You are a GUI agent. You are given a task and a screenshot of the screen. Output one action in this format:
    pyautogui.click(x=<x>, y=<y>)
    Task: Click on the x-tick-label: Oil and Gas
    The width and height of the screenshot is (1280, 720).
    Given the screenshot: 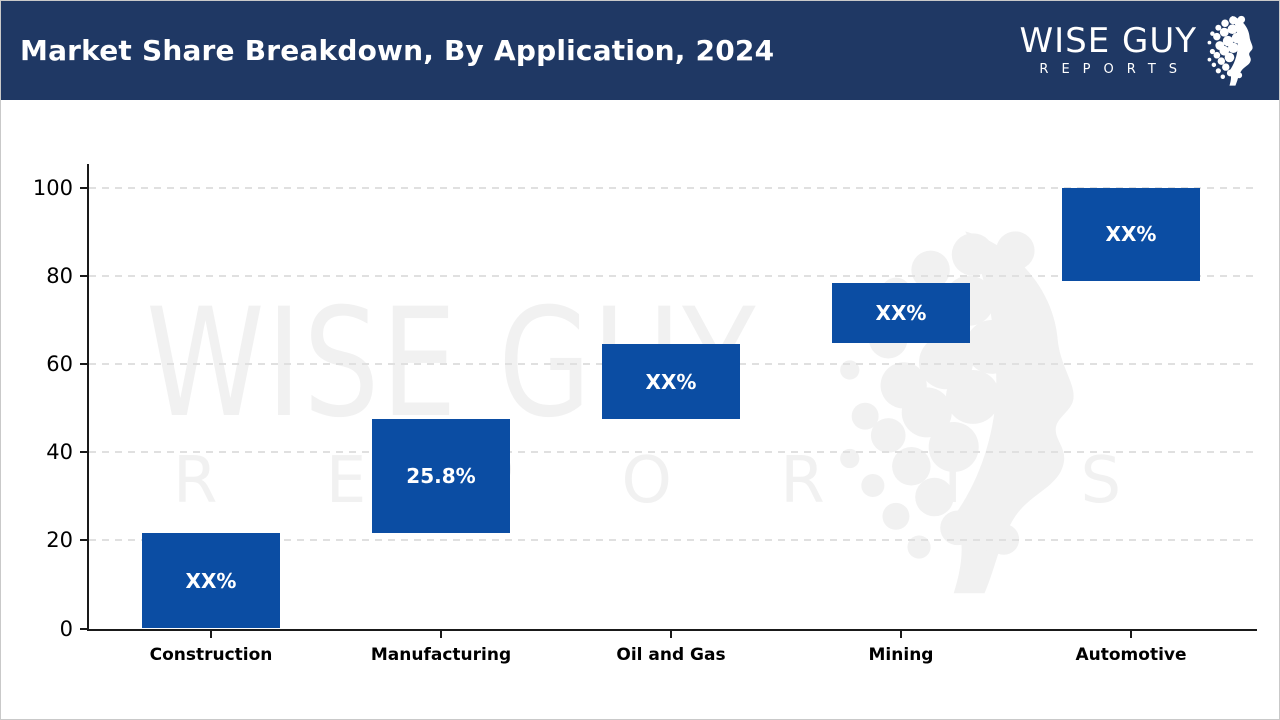 What is the action you would take?
    pyautogui.click(x=671, y=654)
    